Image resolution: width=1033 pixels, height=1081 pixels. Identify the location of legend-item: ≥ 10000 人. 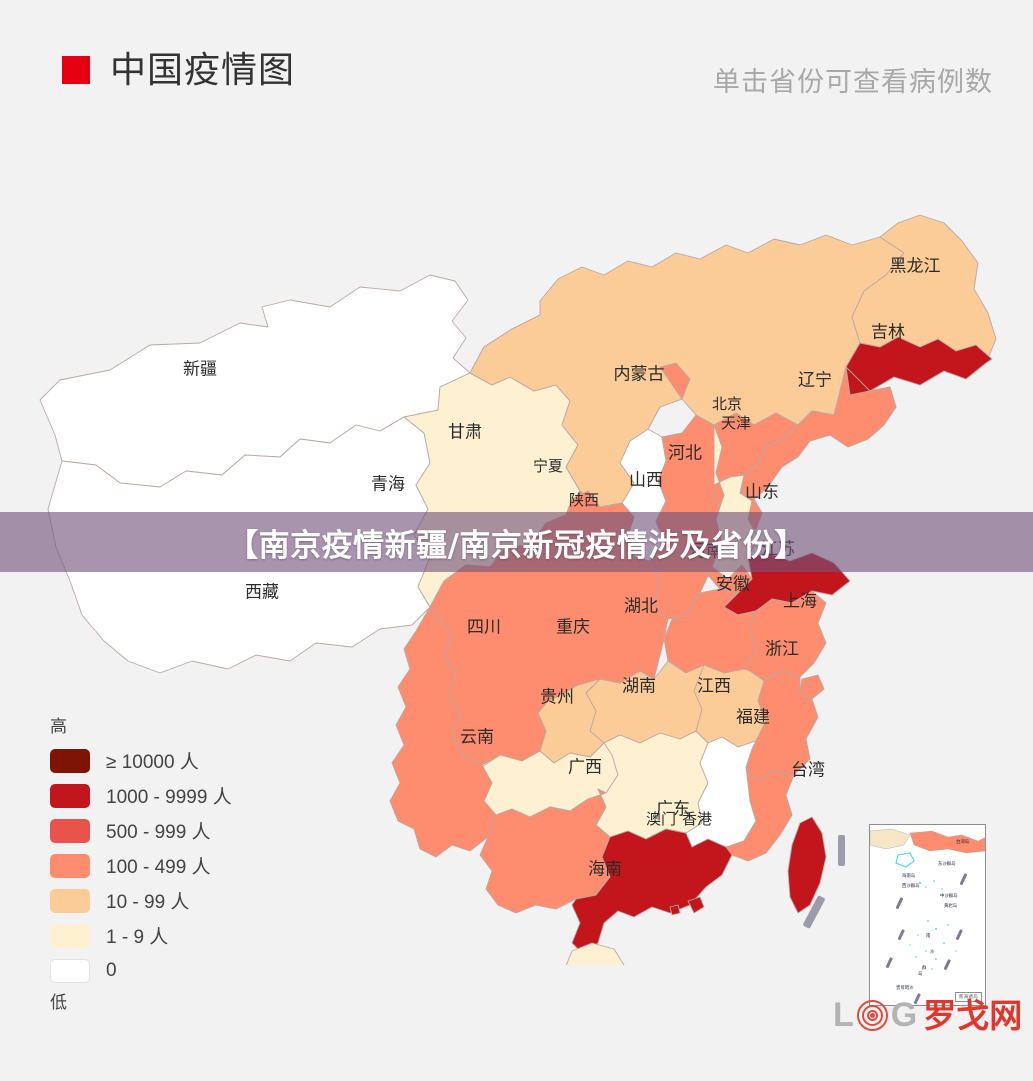
(165, 760).